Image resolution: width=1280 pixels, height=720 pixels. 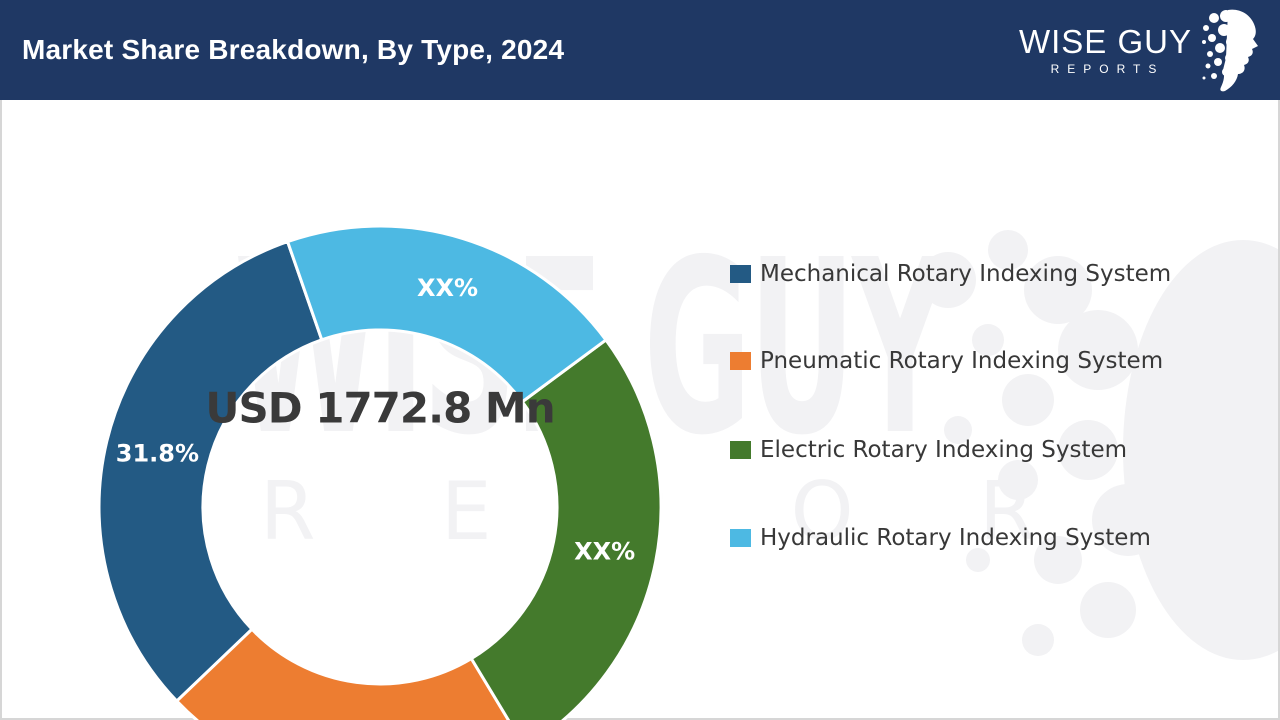 What do you see at coordinates (379, 408) in the screenshot?
I see `center-value: USD 1772.8 Mn` at bounding box center [379, 408].